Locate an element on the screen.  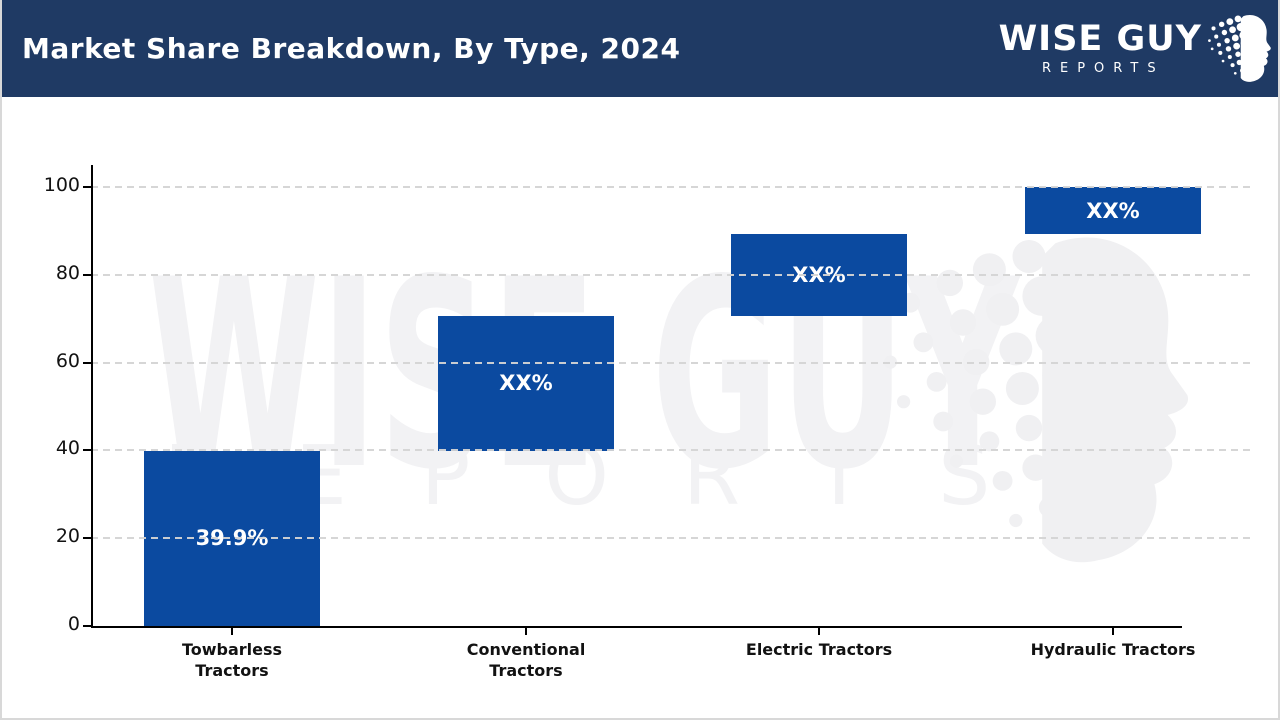
y-tick-label: 40 is located at coordinates (67, 448).